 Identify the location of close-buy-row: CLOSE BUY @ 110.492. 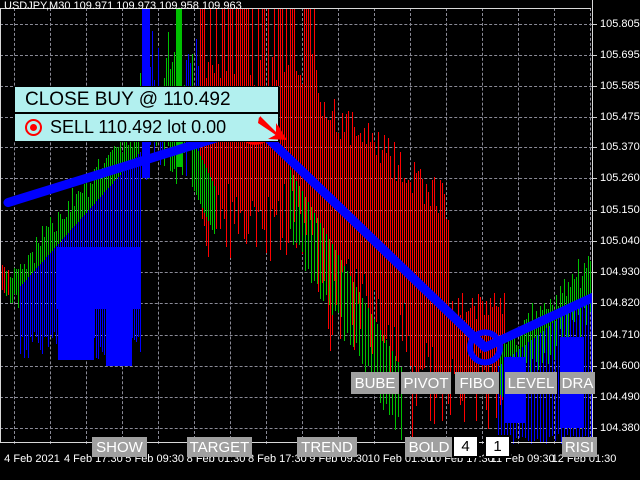
(146, 100).